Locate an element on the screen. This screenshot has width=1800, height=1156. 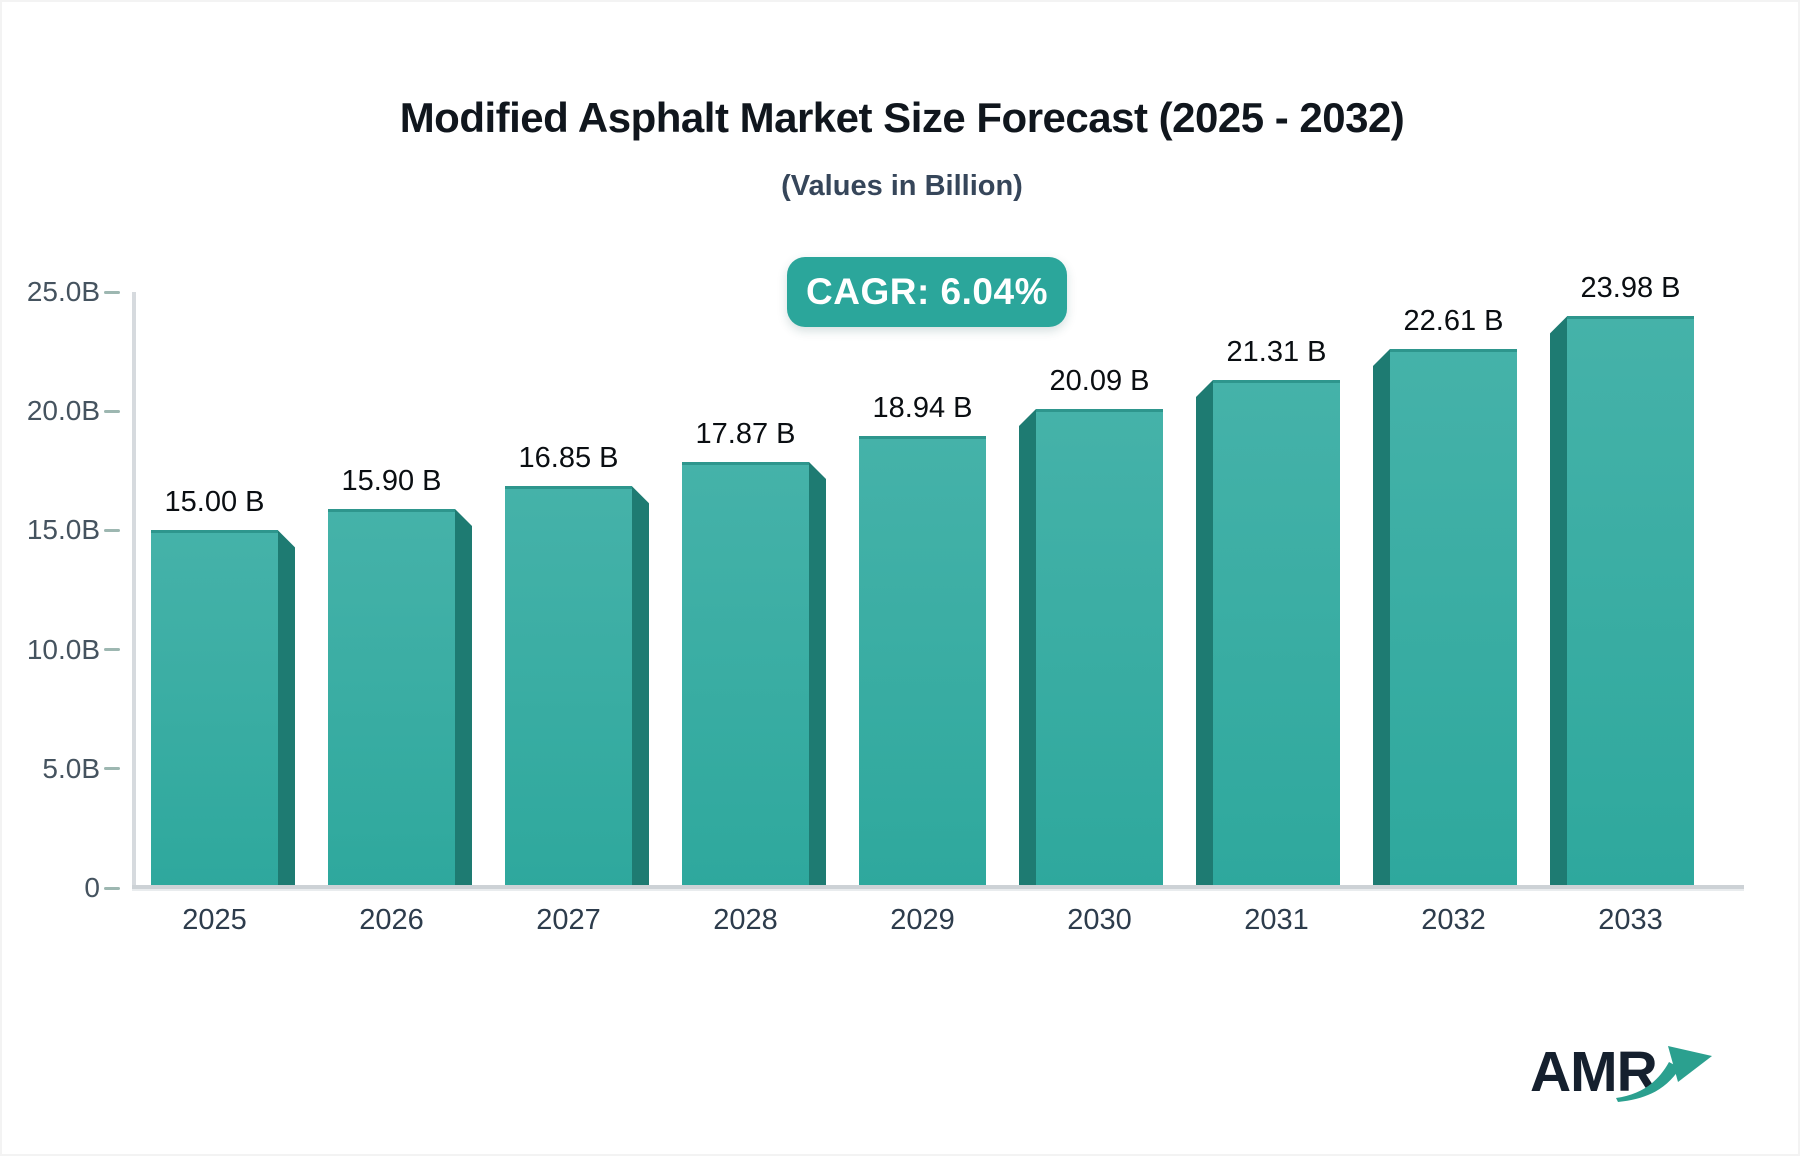
bar-value-label: 17.87 B is located at coordinates (745, 433).